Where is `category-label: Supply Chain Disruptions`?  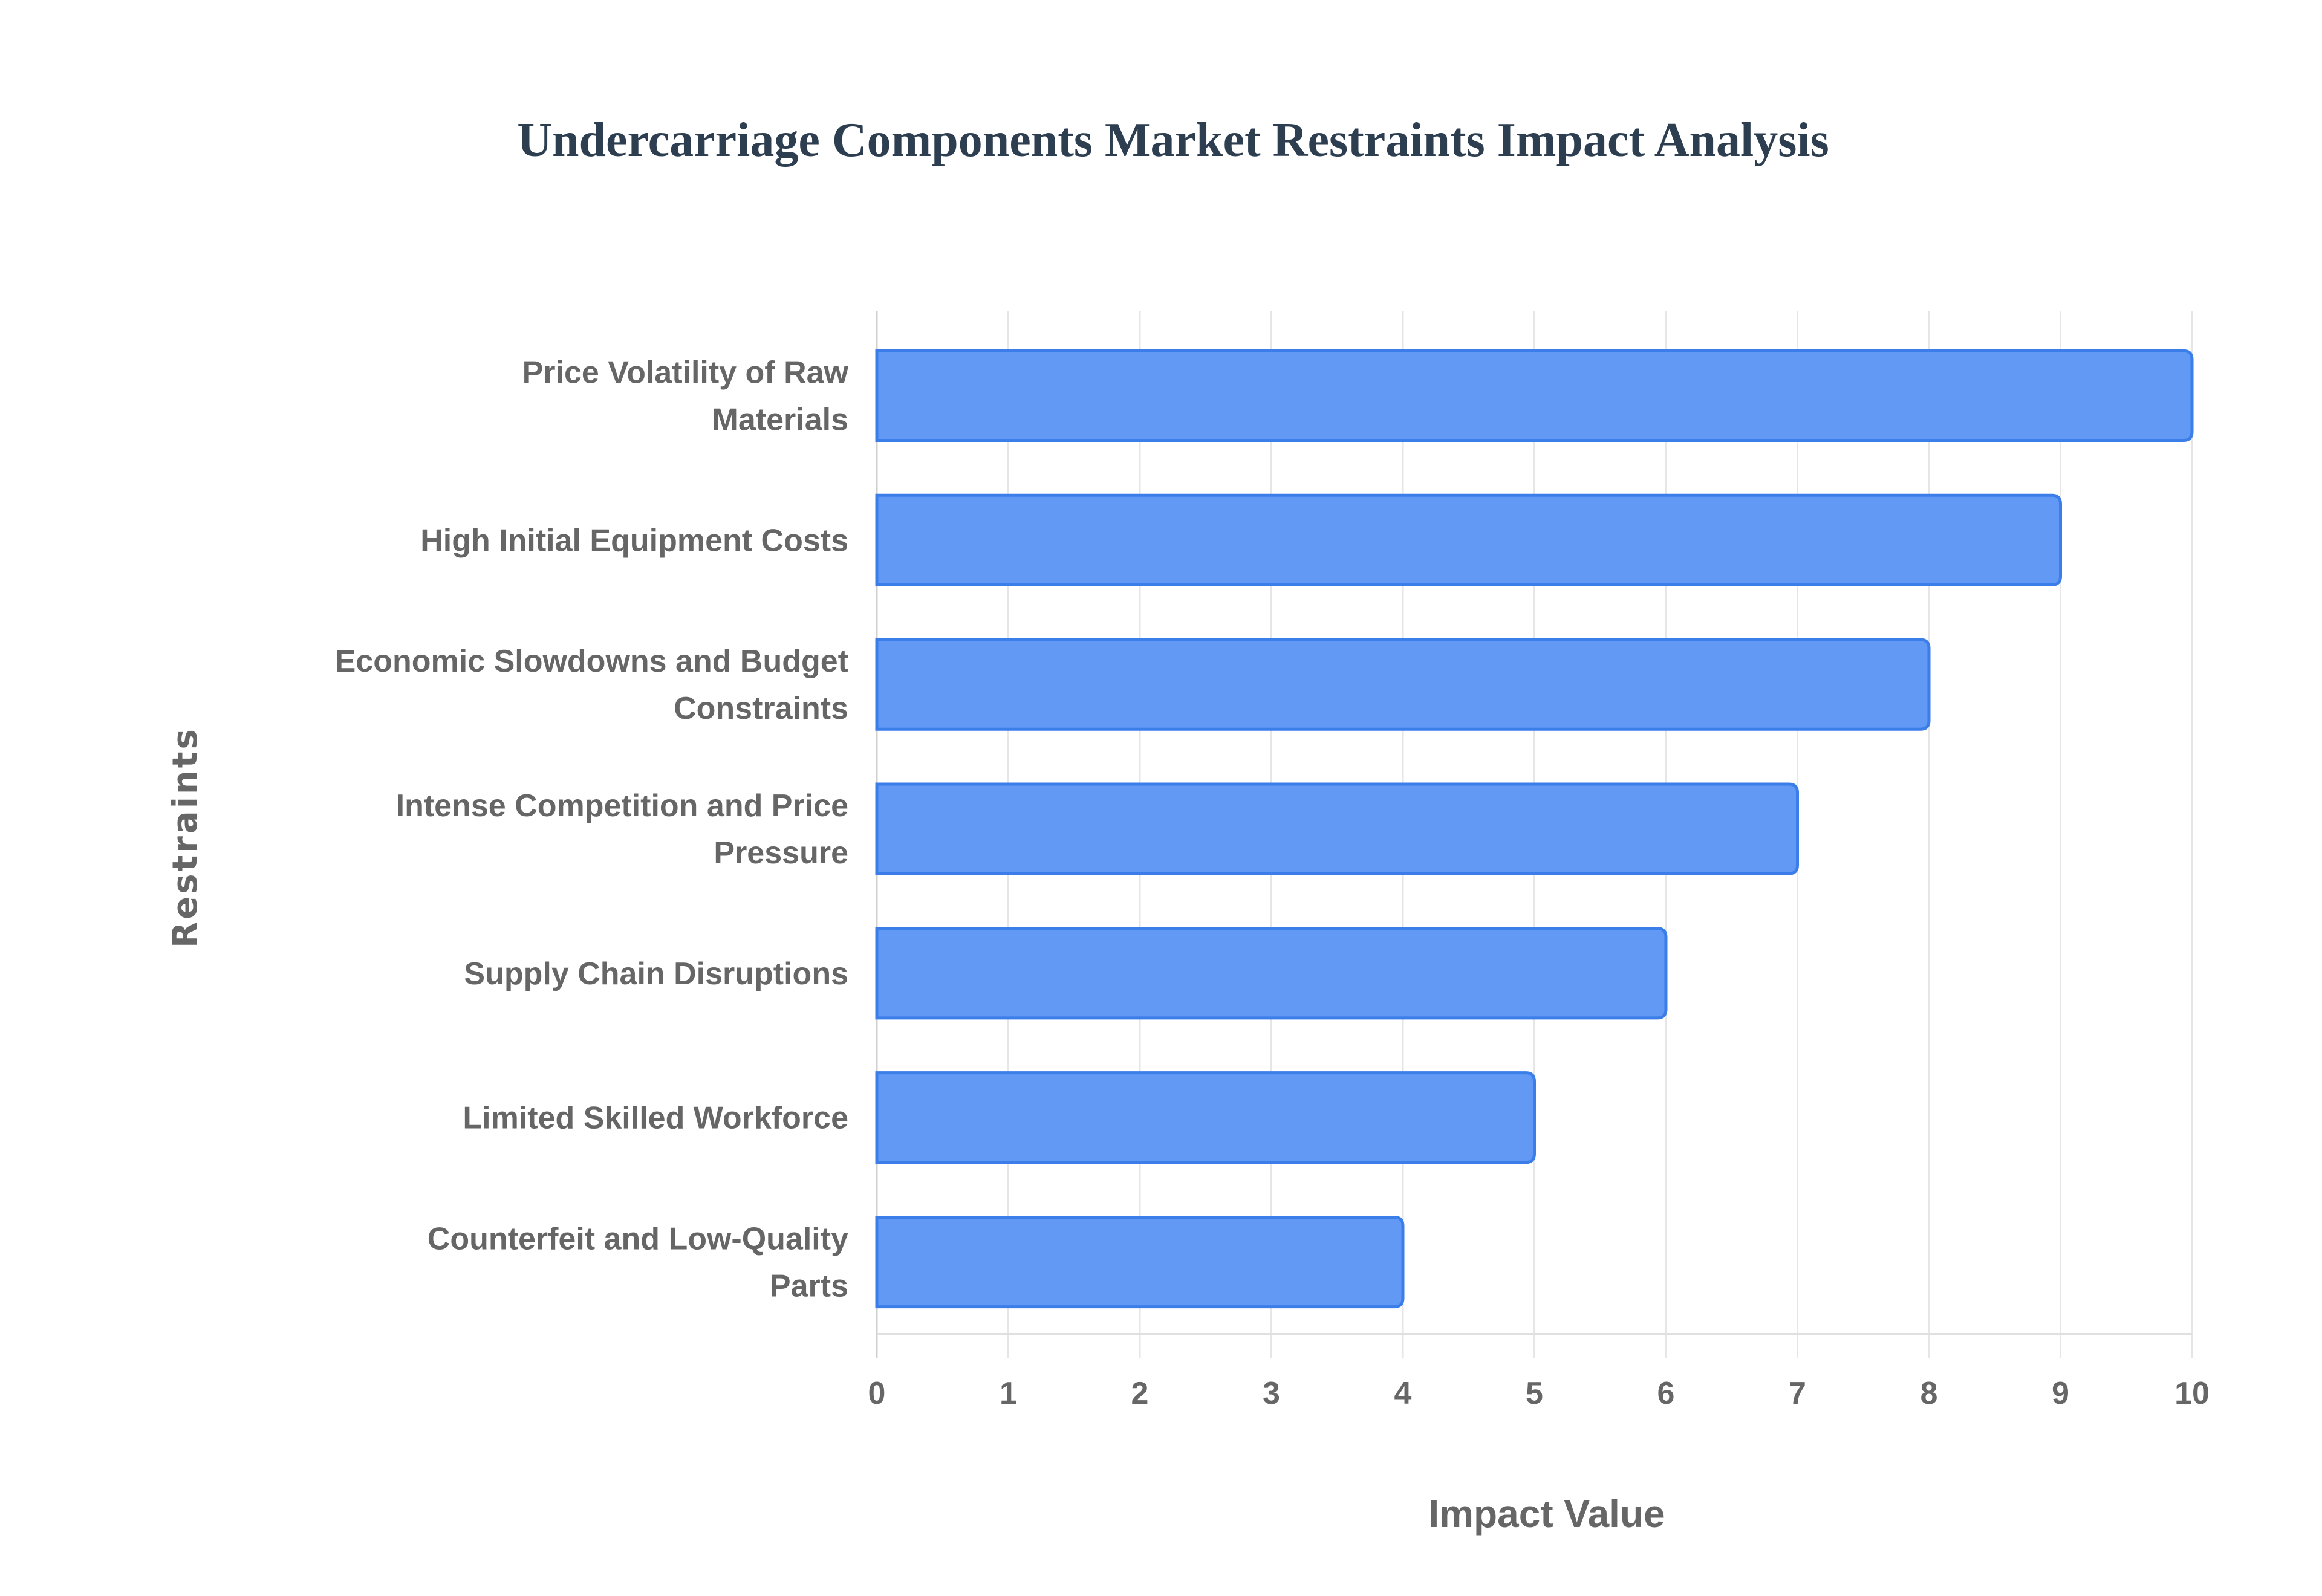
category-label: Supply Chain Disruptions is located at coordinates (656, 973).